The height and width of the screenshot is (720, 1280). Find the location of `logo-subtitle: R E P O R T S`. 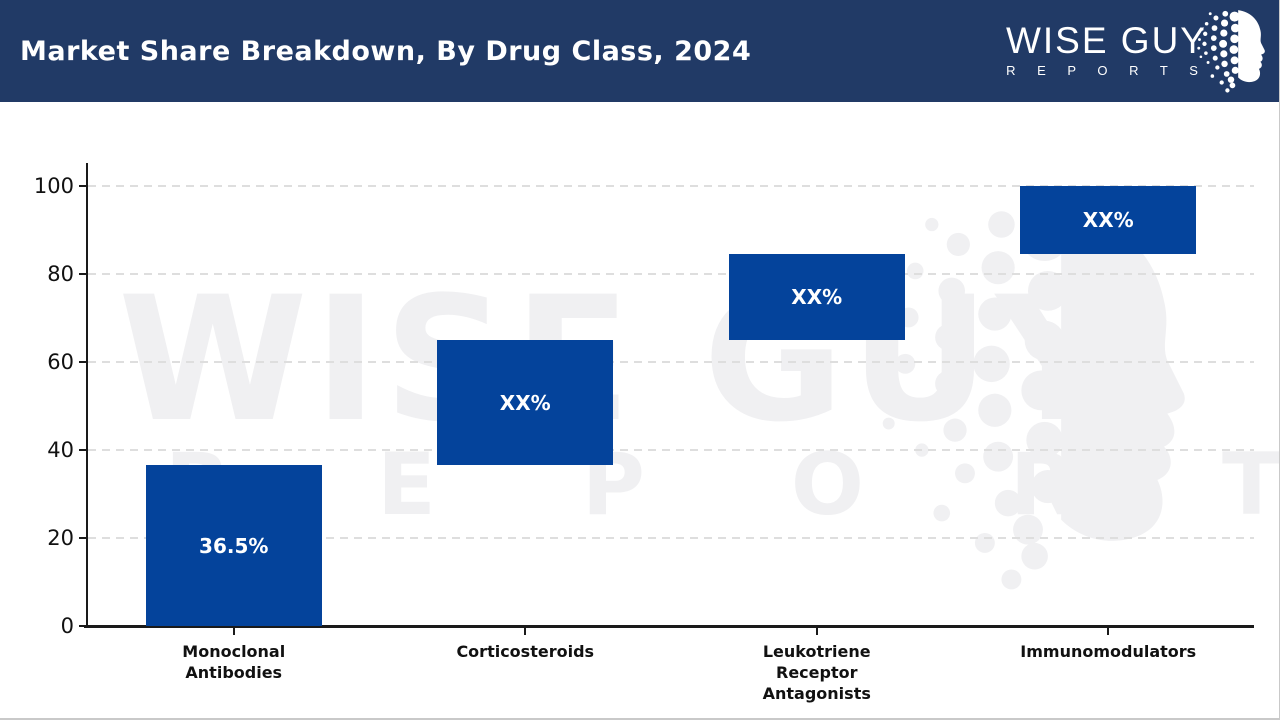

logo-subtitle: R E P O R T S is located at coordinates (1106, 70).